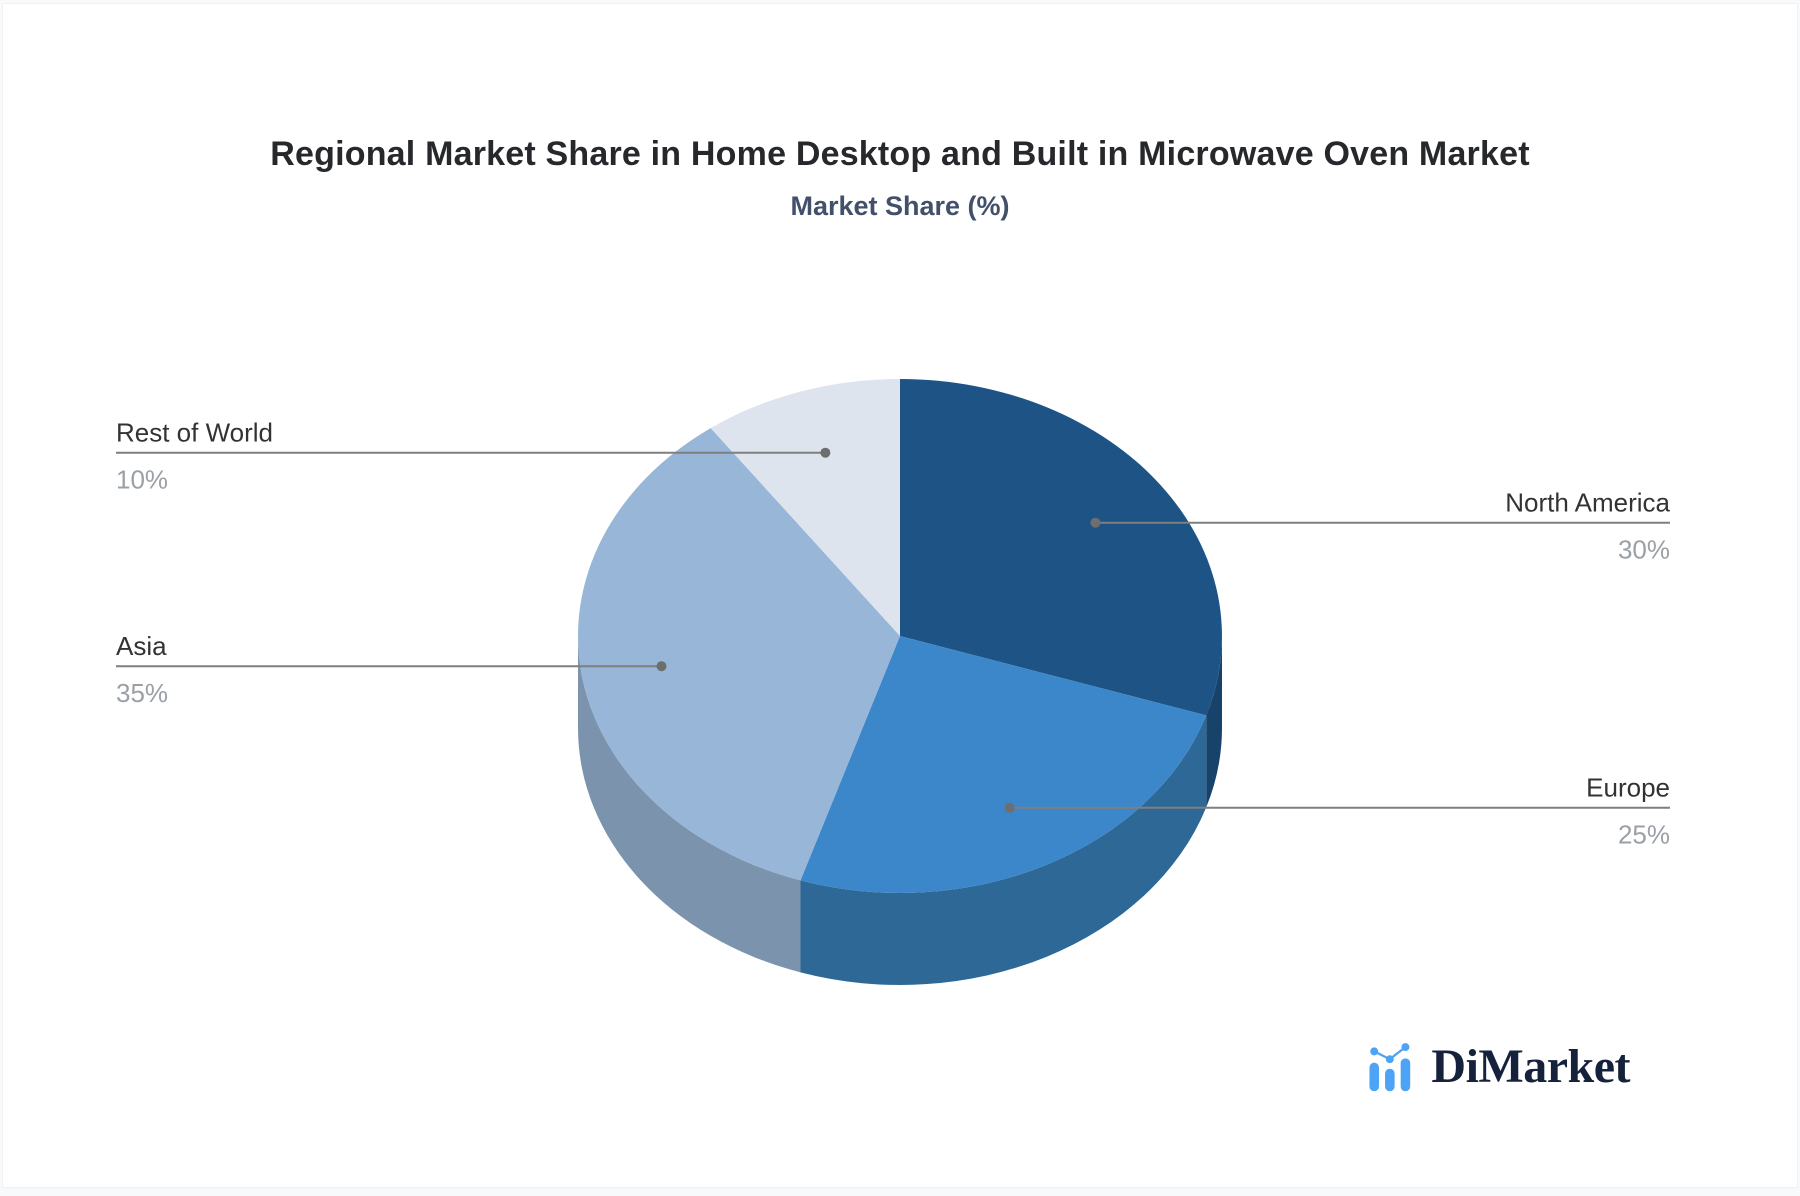  I want to click on callout-value-north-america: 30%, so click(1644, 550).